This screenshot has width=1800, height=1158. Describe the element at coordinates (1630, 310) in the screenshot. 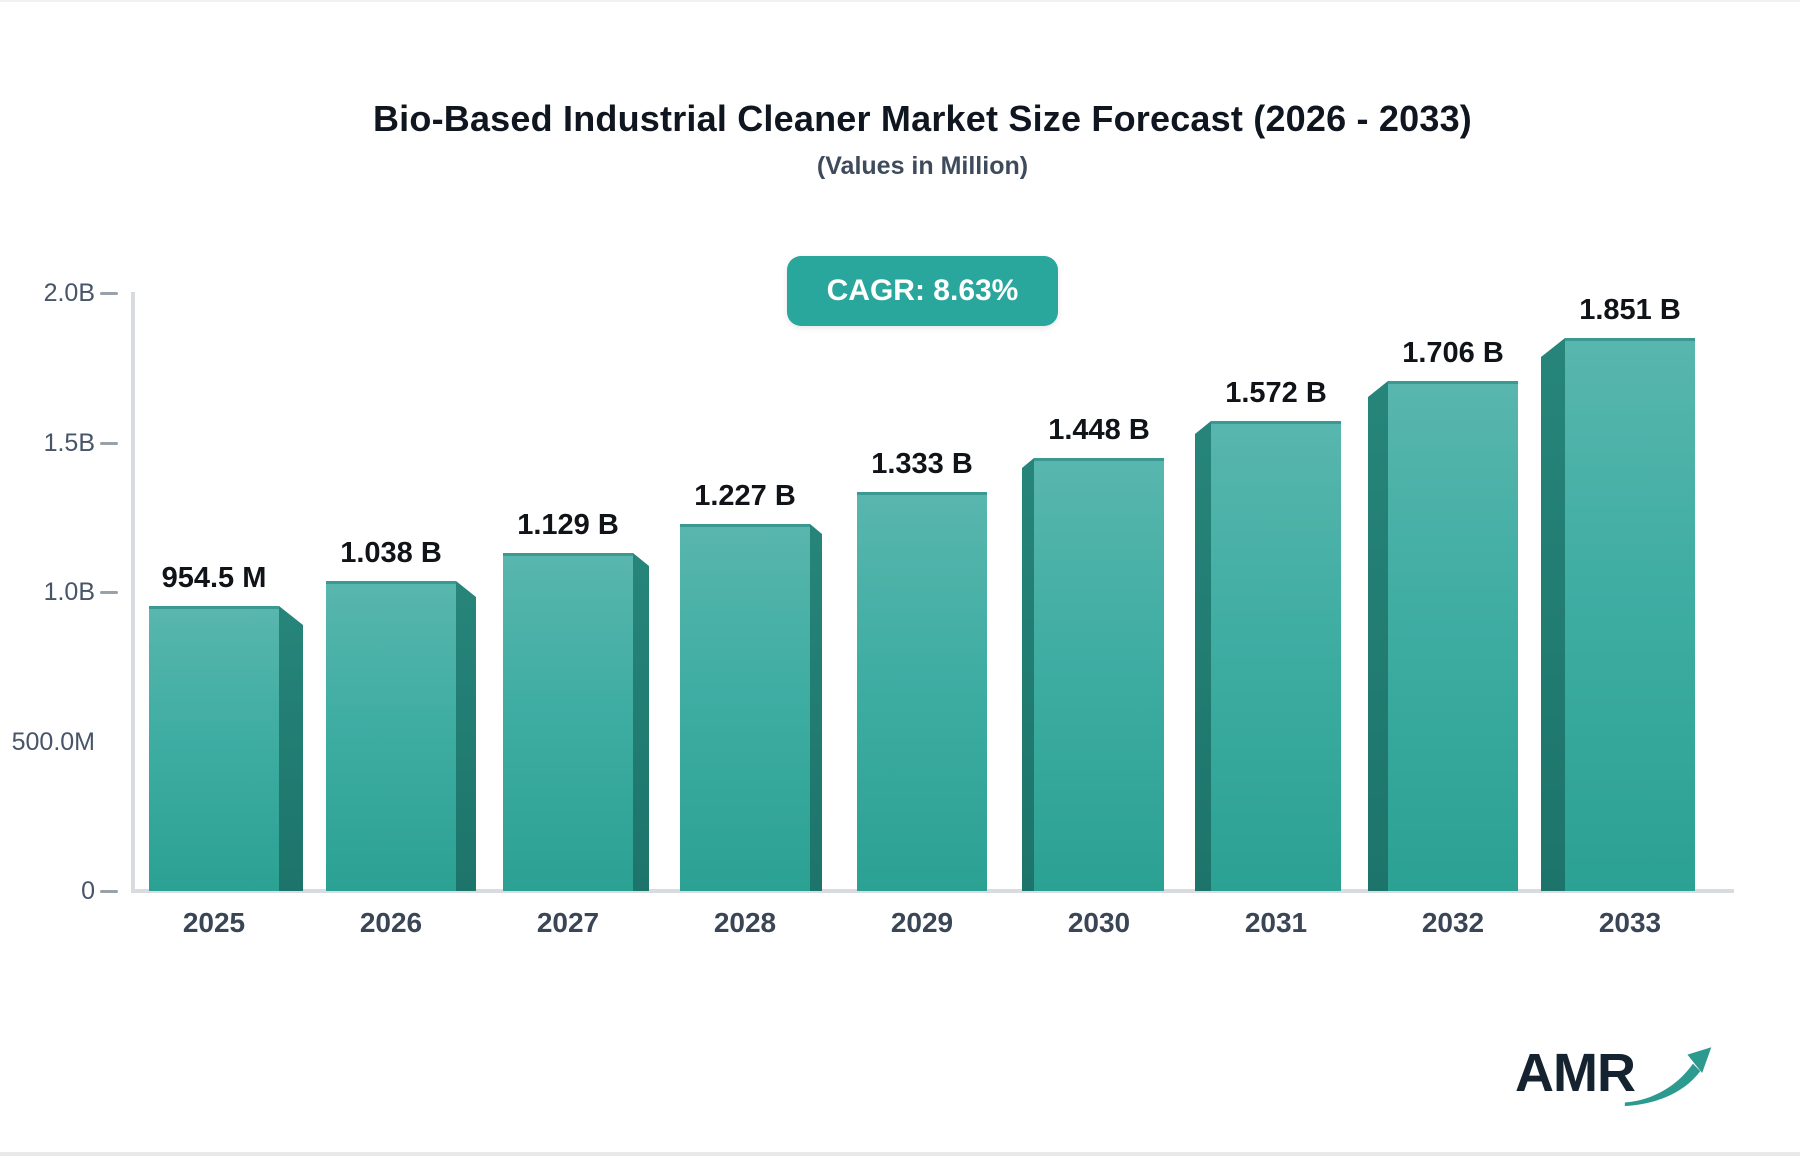

I see `bar-value-label: 1.851 B` at that location.